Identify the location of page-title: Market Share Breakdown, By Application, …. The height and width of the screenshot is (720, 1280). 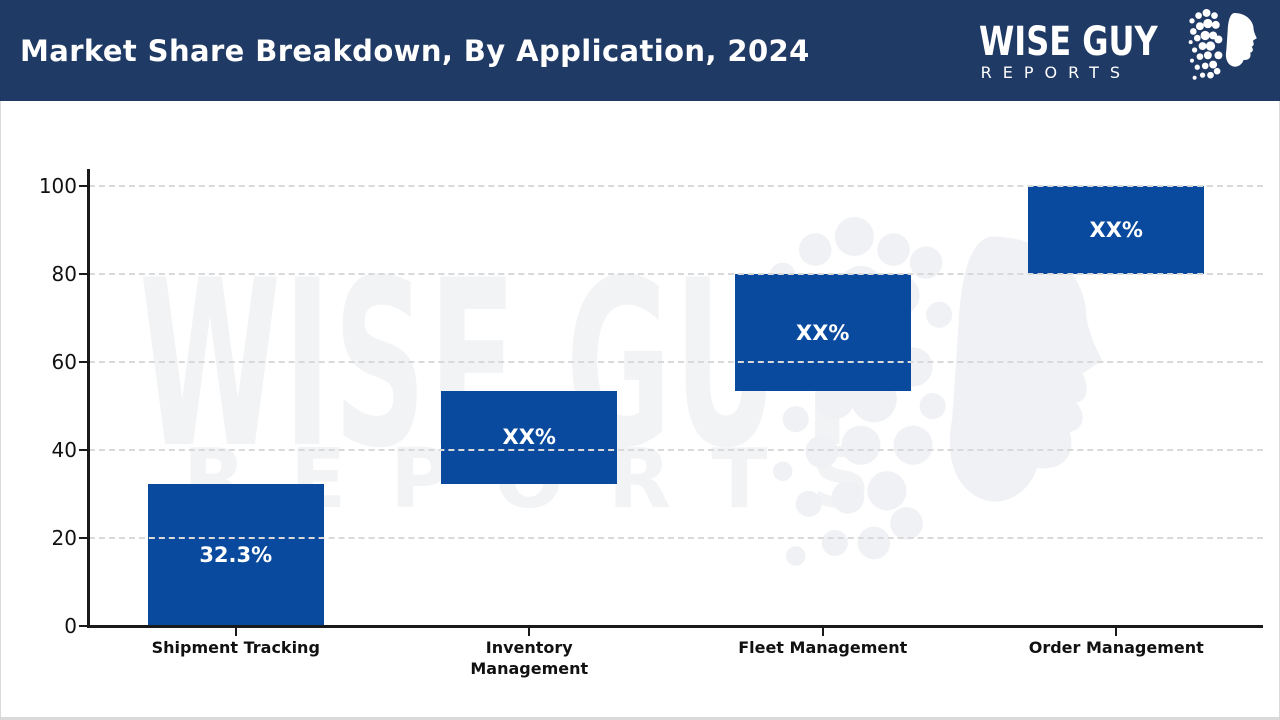
(415, 50).